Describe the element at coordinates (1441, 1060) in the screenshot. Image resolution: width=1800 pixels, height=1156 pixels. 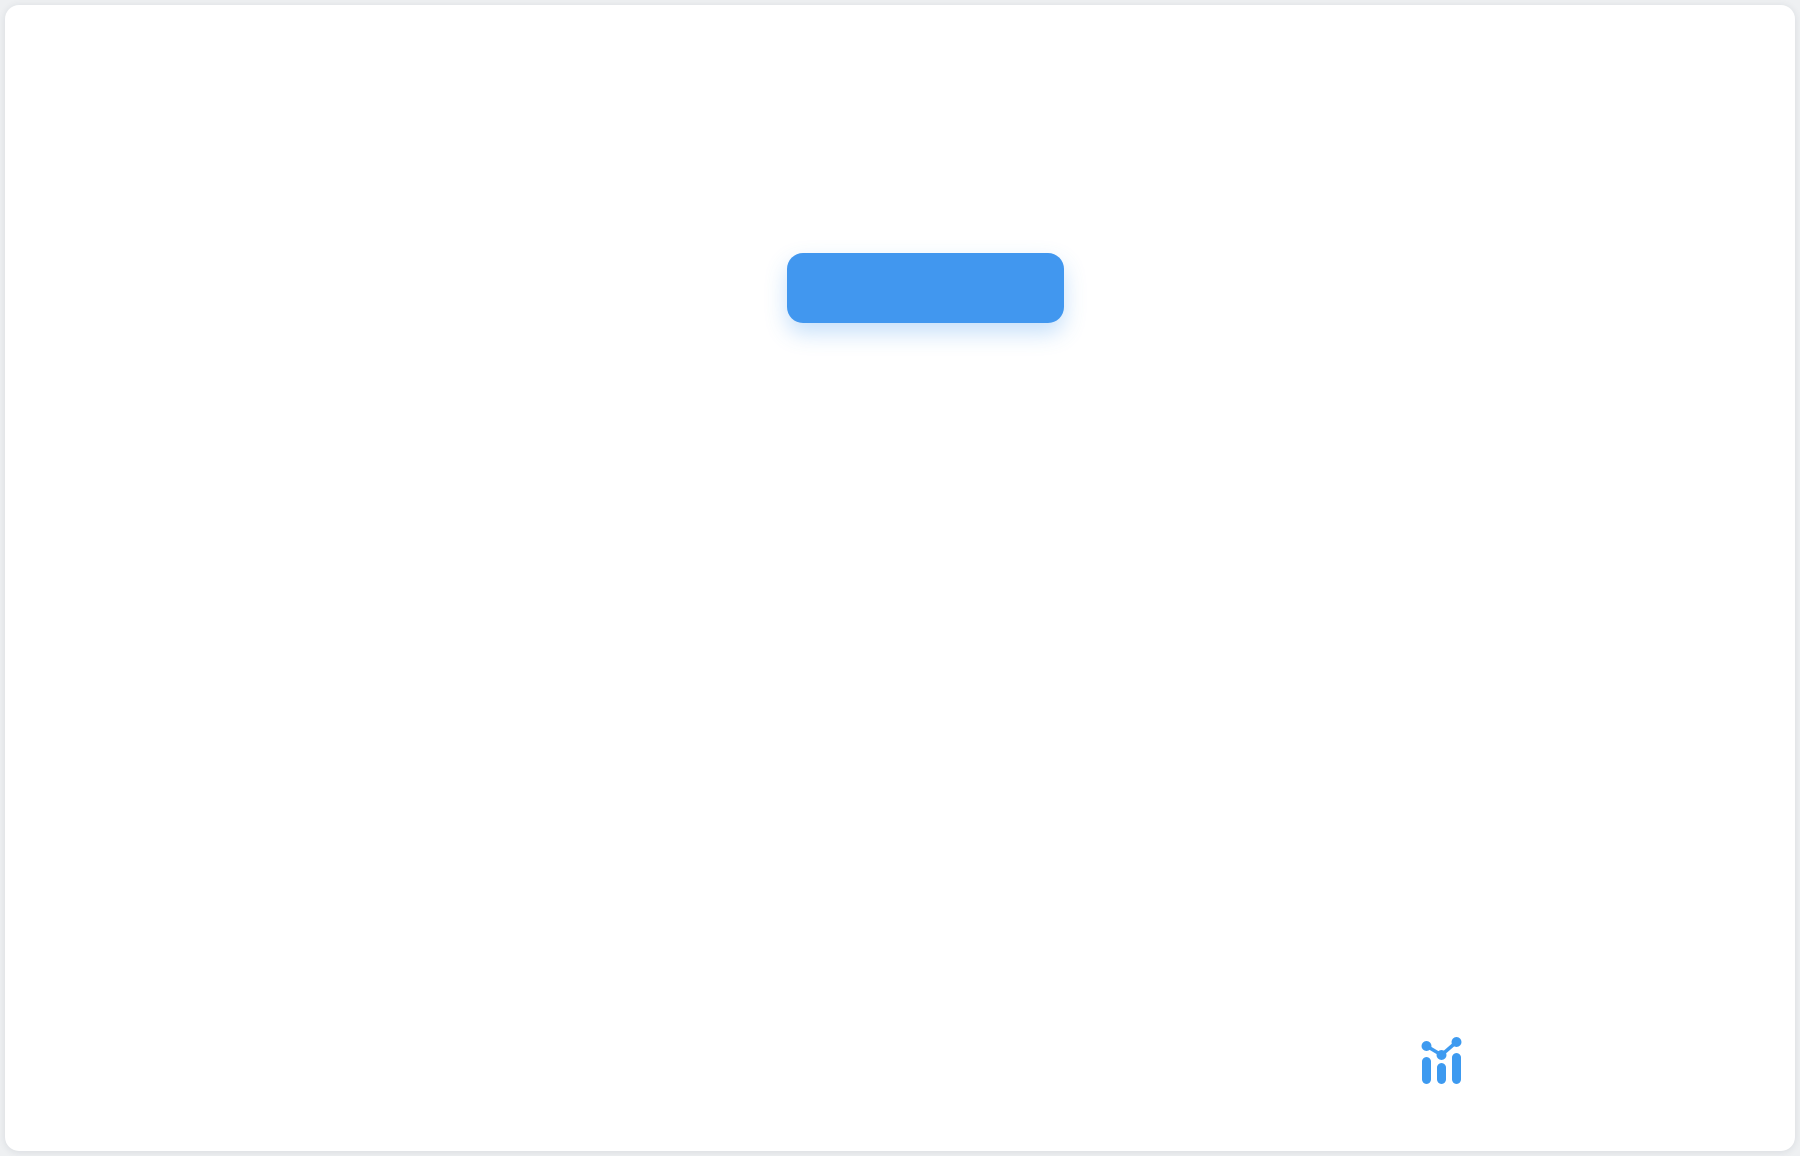
I see `bar-chart-with-trendline-icon` at that location.